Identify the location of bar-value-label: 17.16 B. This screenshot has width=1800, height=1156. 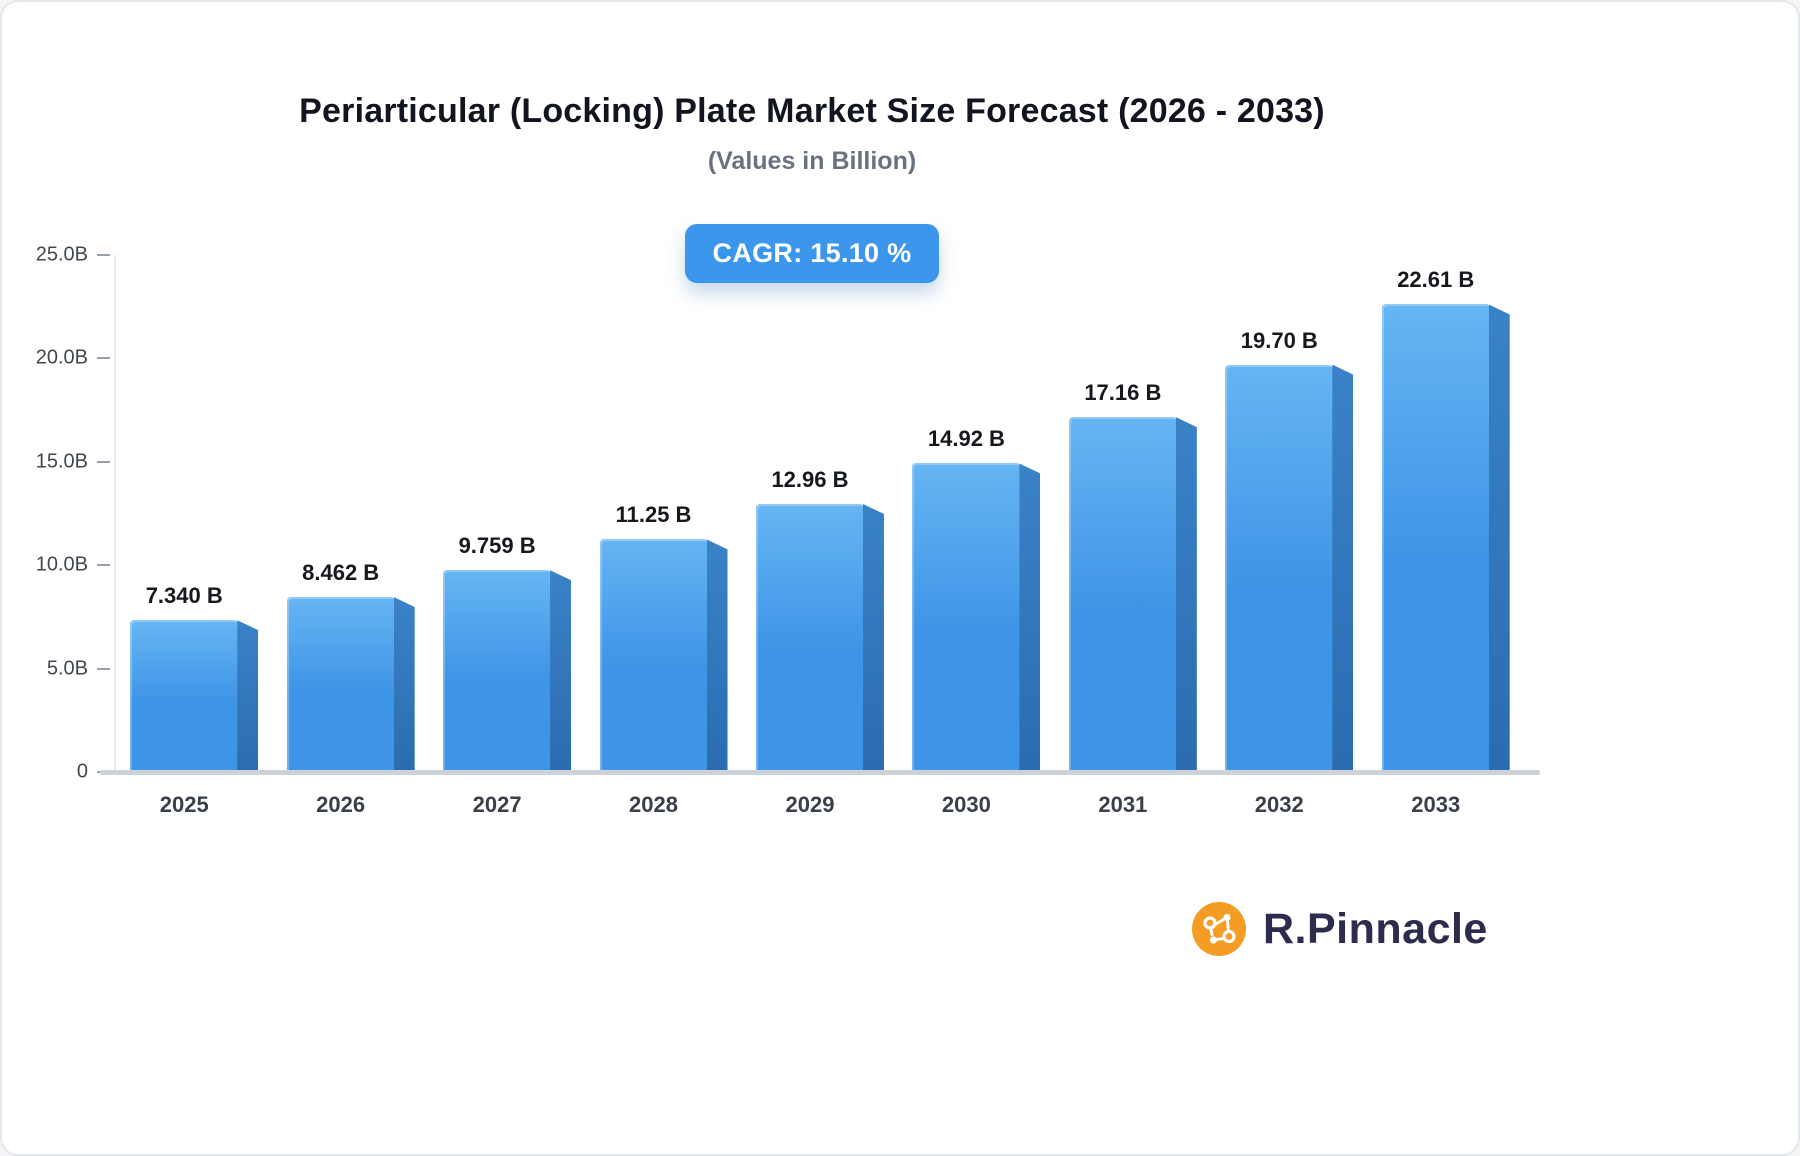
(1123, 393).